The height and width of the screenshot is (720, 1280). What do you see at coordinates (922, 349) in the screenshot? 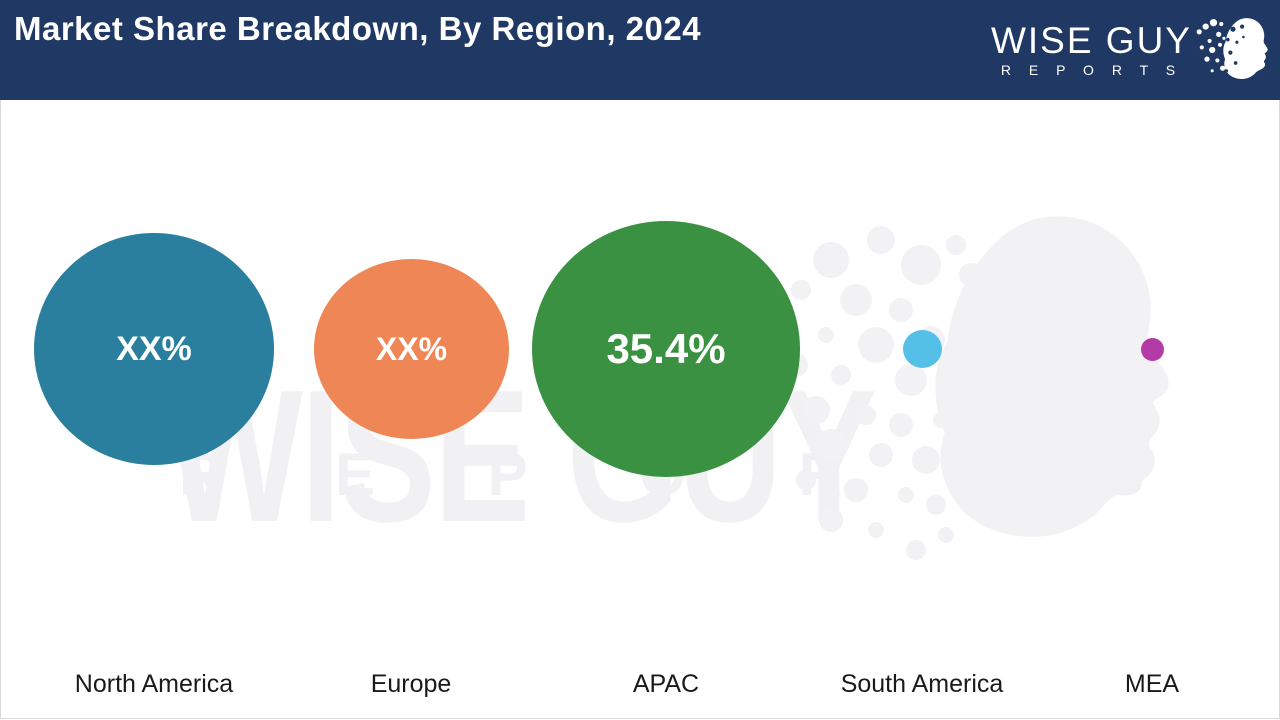
I see `bubble-south-america` at bounding box center [922, 349].